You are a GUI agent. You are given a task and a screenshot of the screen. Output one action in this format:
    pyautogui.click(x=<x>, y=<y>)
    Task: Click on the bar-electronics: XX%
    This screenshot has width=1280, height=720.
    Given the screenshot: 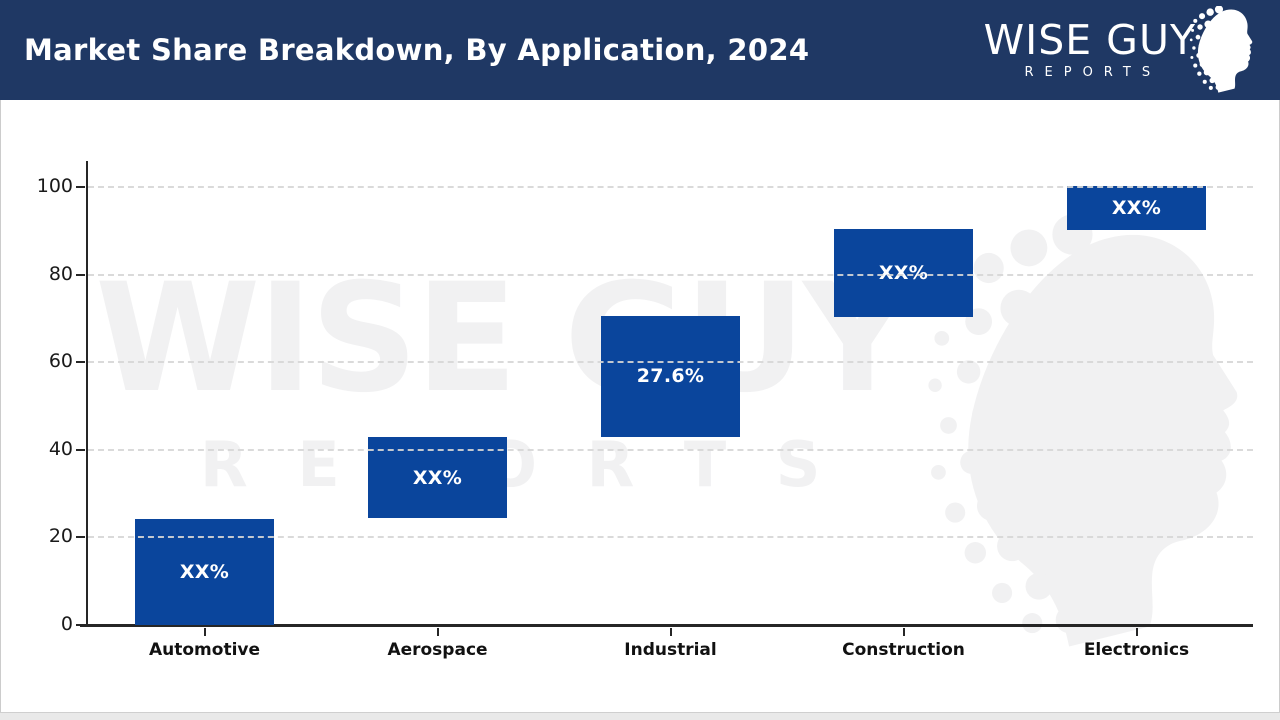 What is the action you would take?
    pyautogui.click(x=1136, y=208)
    